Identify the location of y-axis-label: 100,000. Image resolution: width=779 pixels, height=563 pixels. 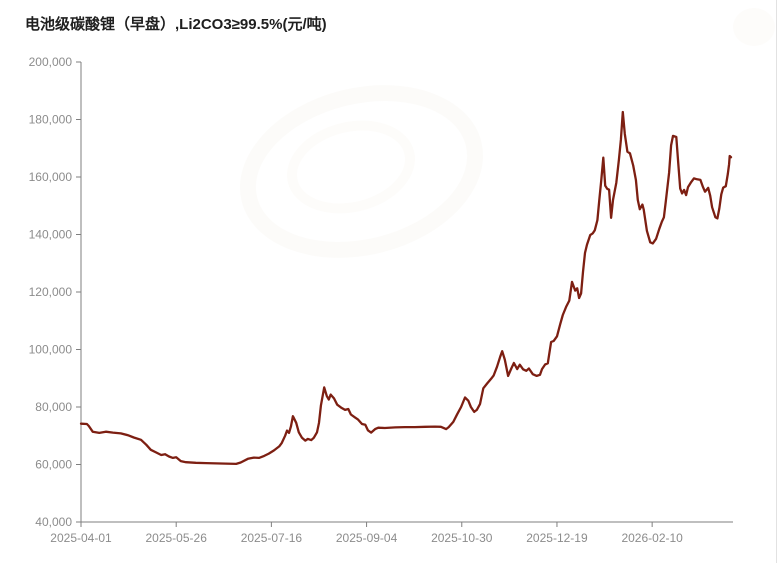
(51, 350).